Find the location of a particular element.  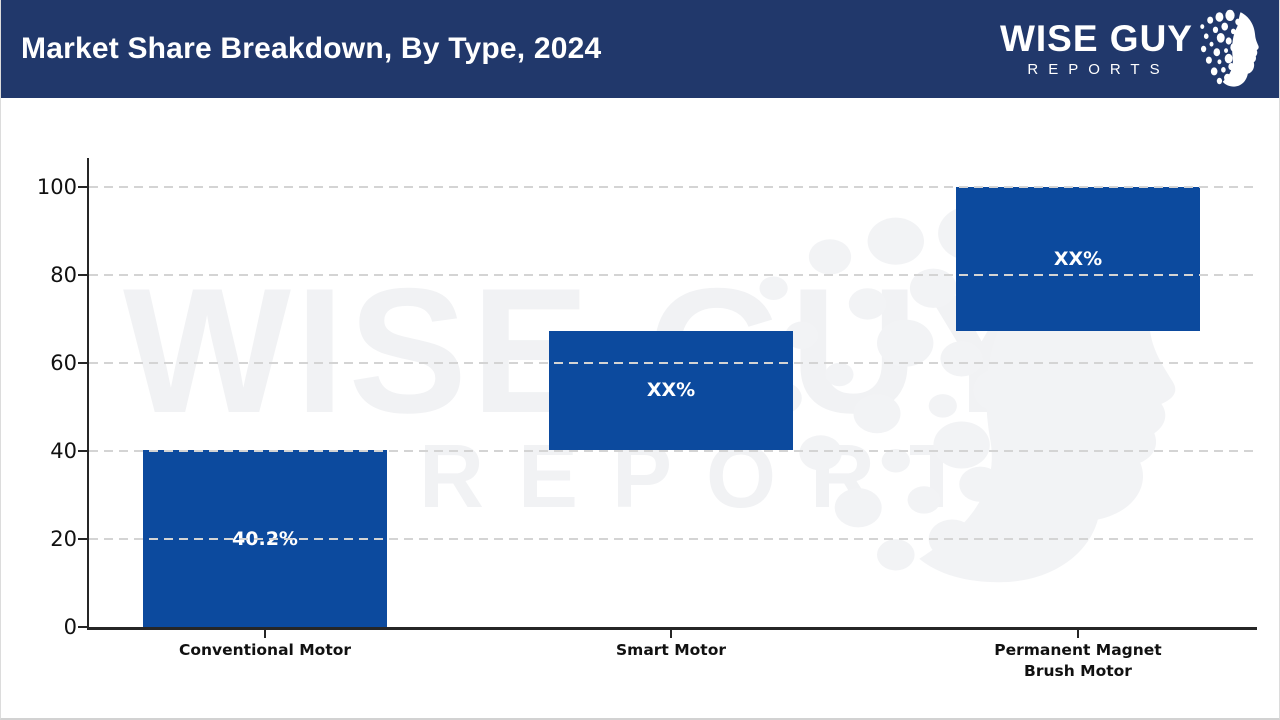

bar-3: XX% is located at coordinates (1078, 259).